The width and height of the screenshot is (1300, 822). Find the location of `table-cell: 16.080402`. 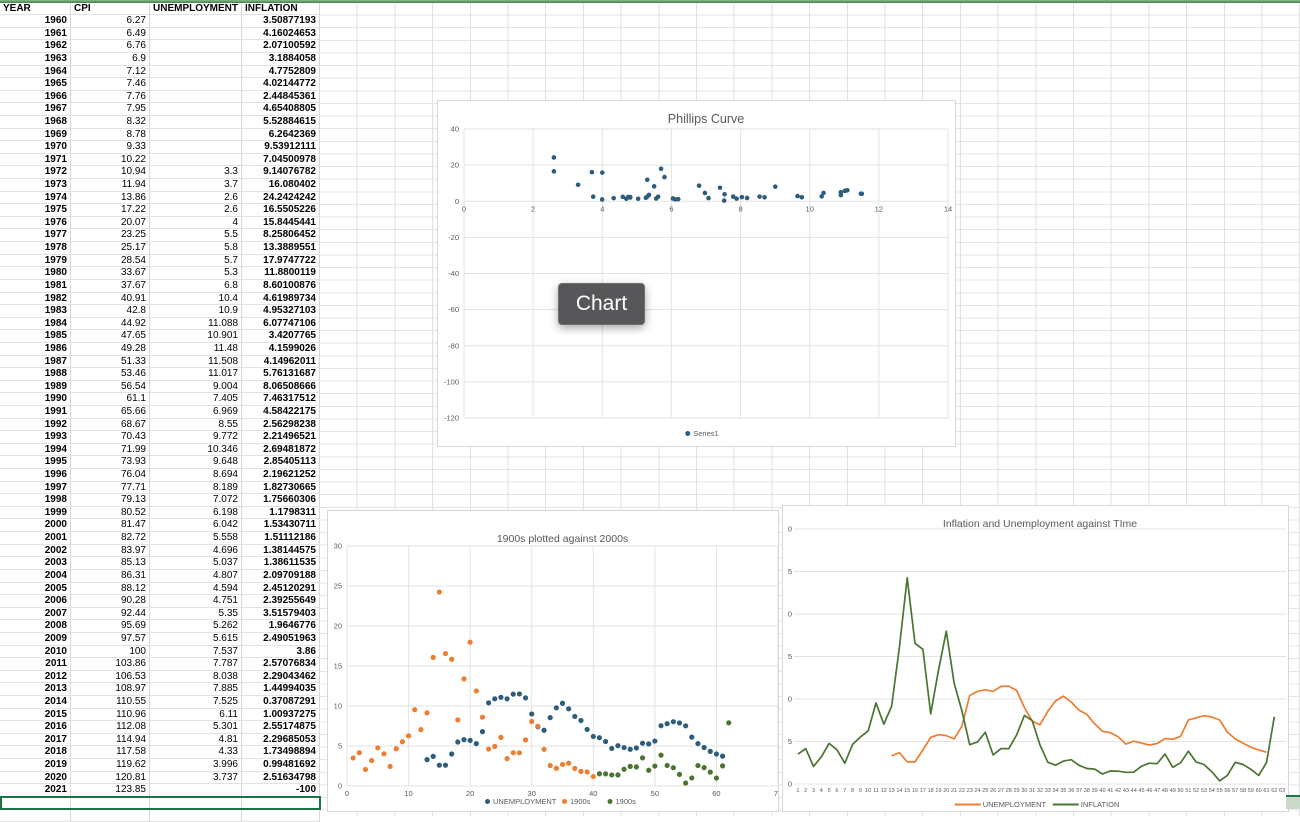

table-cell: 16.080402 is located at coordinates (281, 185).